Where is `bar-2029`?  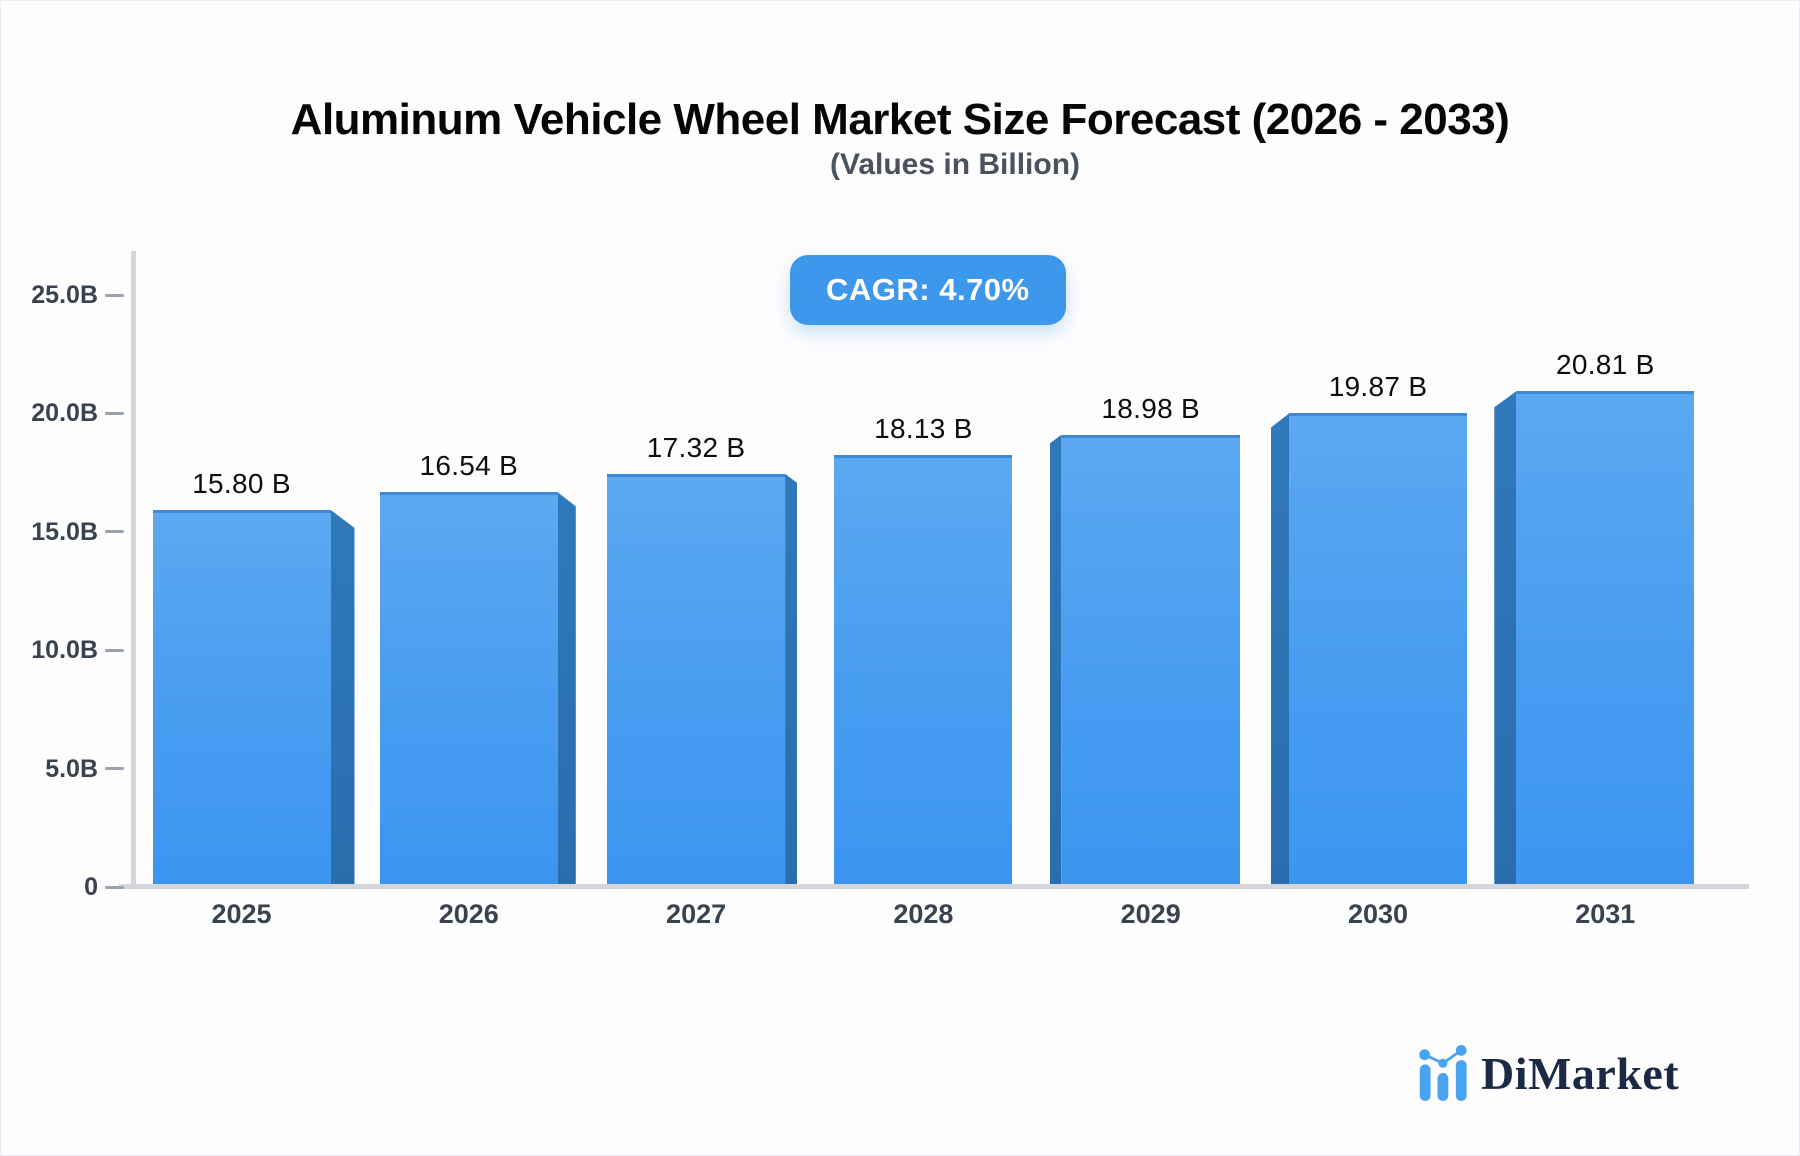 bar-2029 is located at coordinates (1150, 659).